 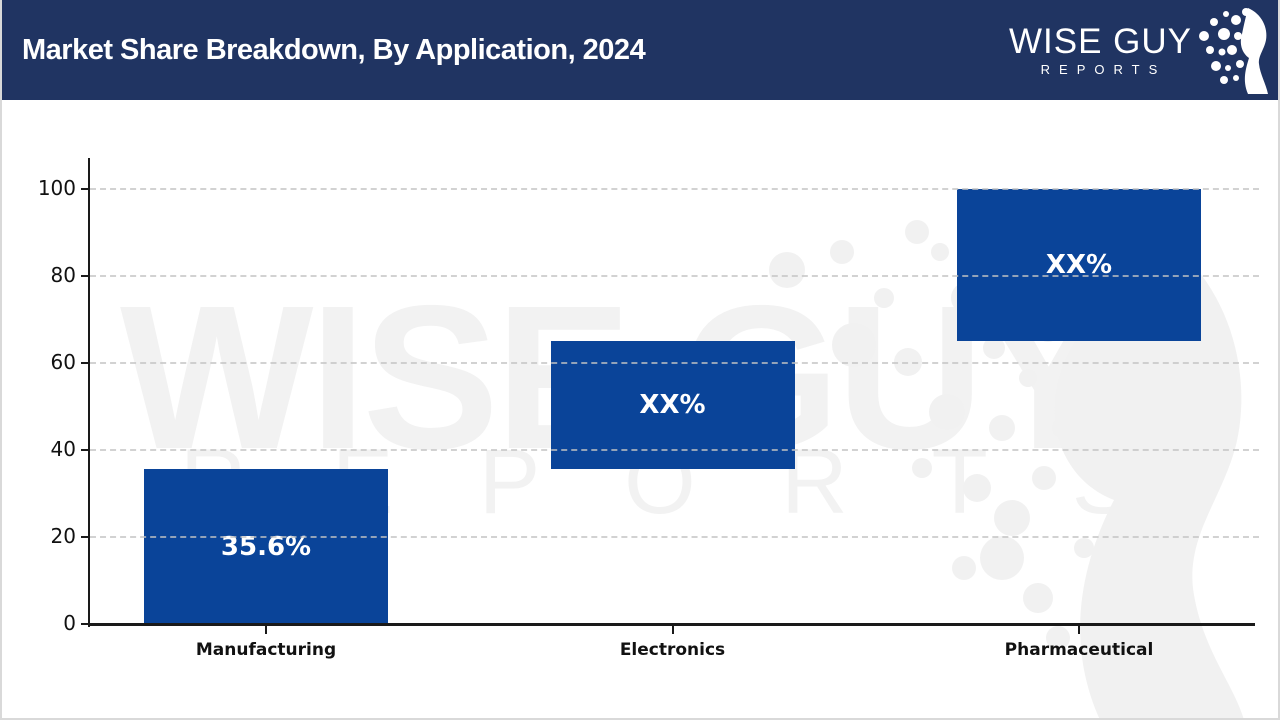 What do you see at coordinates (672, 405) in the screenshot?
I see `bar-value-label-electronics: XX%` at bounding box center [672, 405].